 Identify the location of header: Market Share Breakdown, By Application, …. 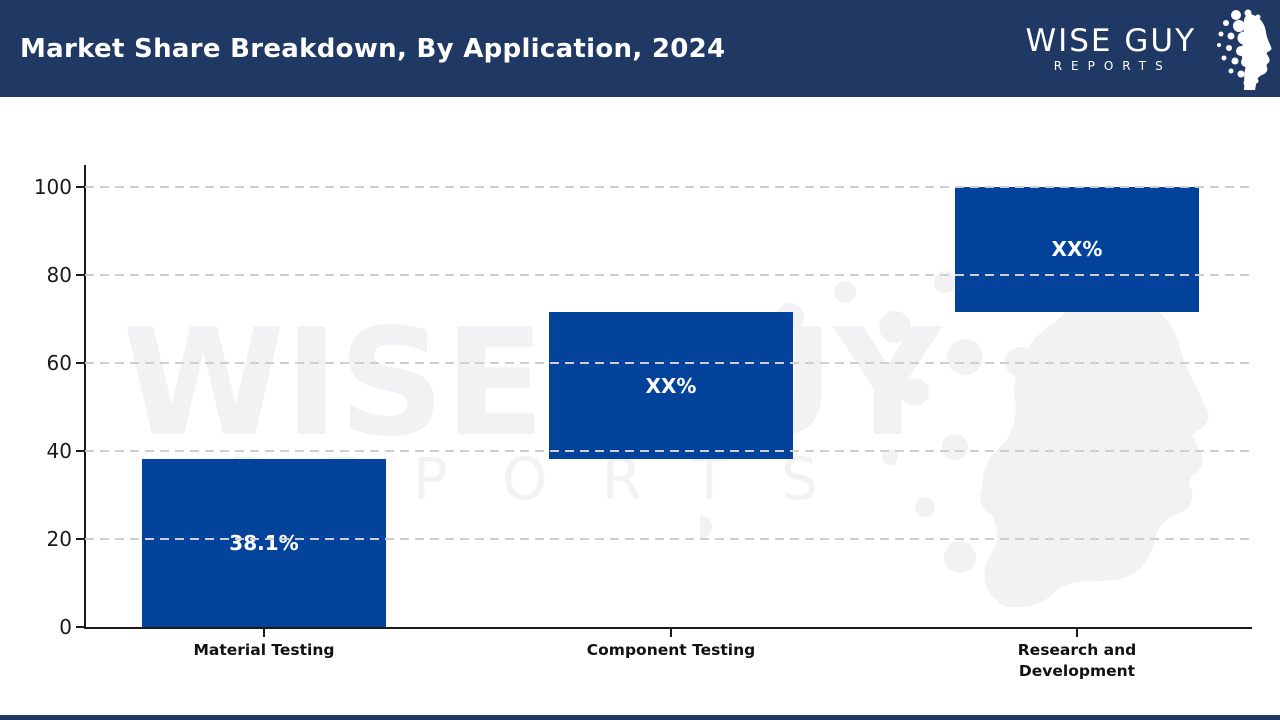
(640, 48).